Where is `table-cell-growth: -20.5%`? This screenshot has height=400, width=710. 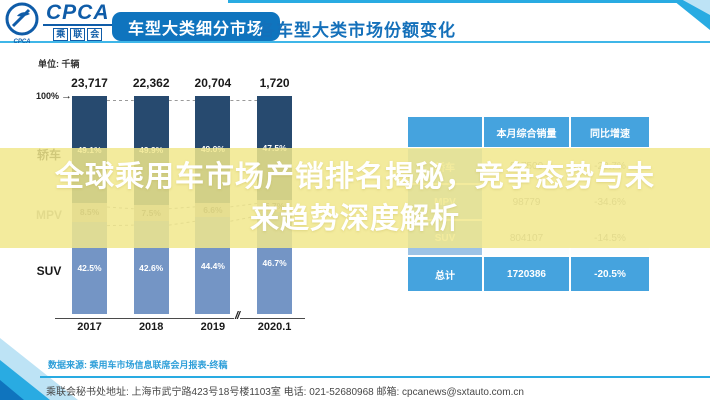
table-cell-growth: -20.5% is located at coordinates (610, 274).